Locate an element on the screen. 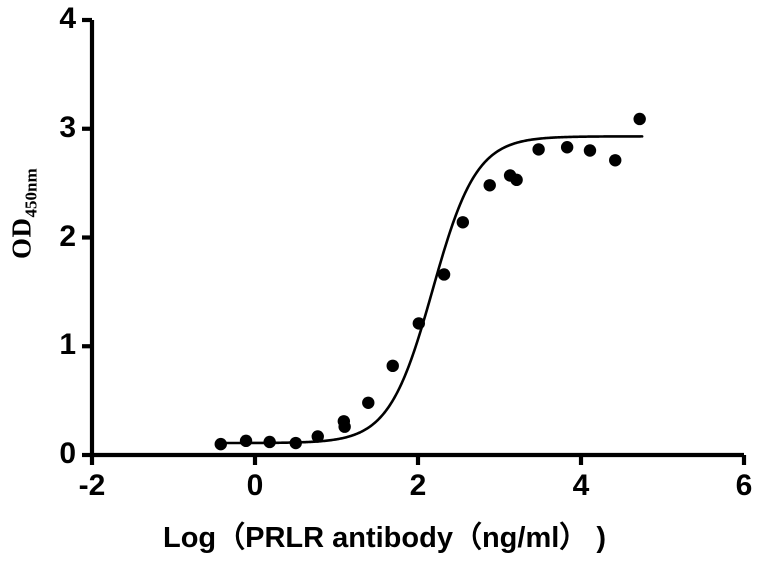 The image size is (769, 567). y-axis-title-base: OD is located at coordinates (21, 238).